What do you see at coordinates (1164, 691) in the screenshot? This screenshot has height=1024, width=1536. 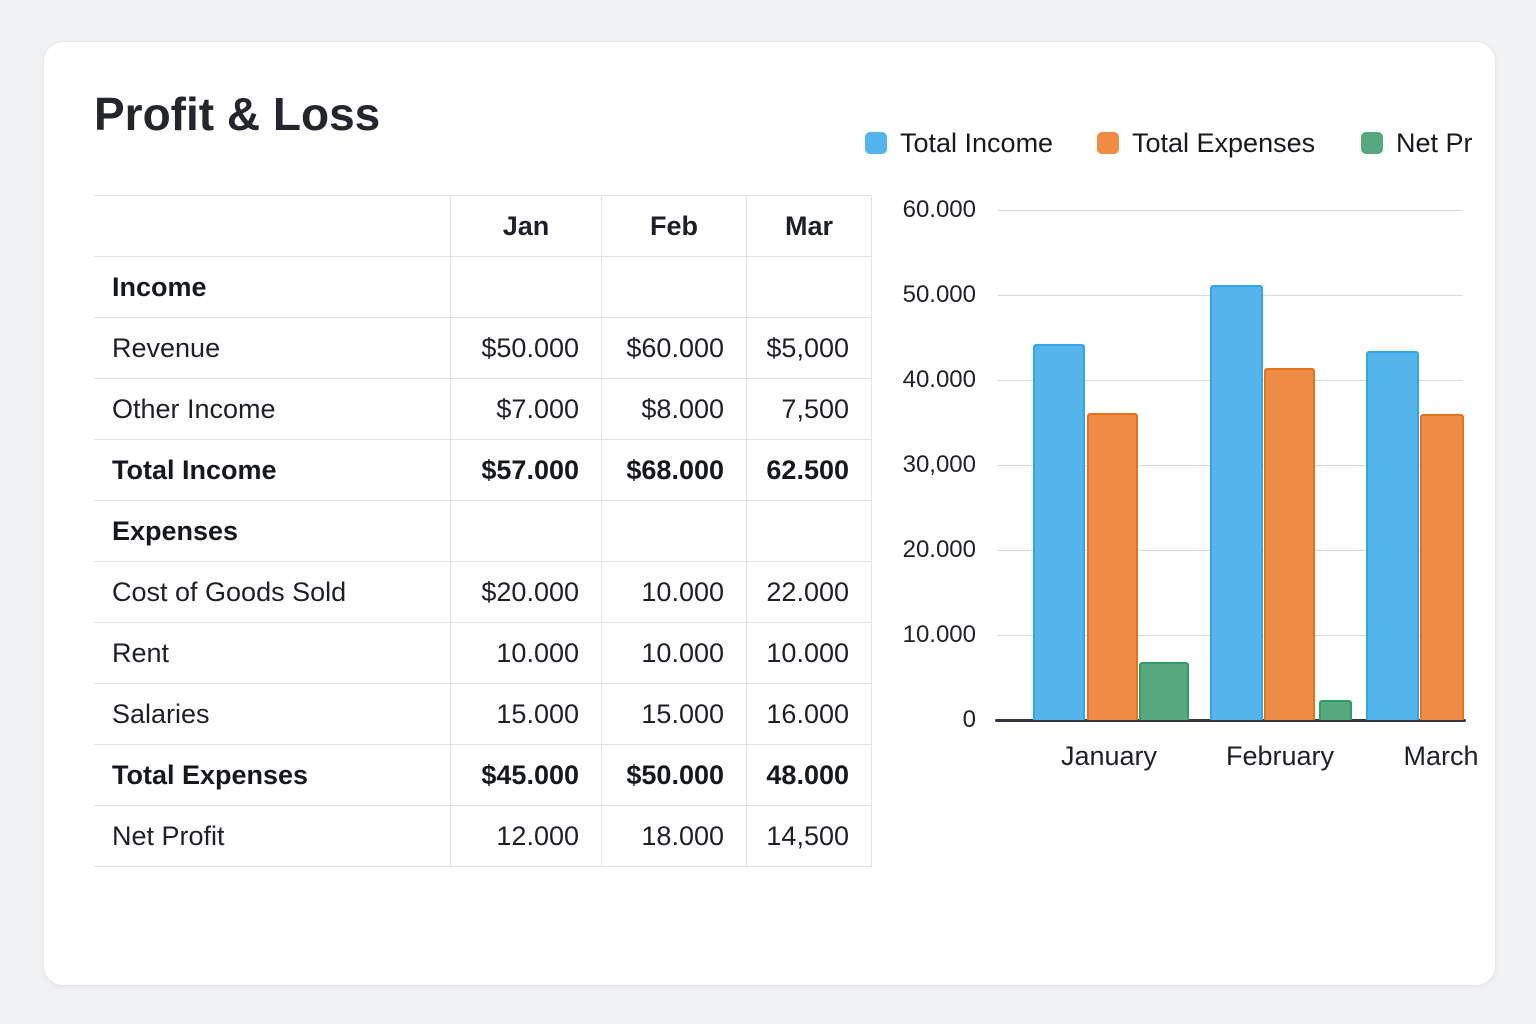 I see `bar-net-pr-january` at bounding box center [1164, 691].